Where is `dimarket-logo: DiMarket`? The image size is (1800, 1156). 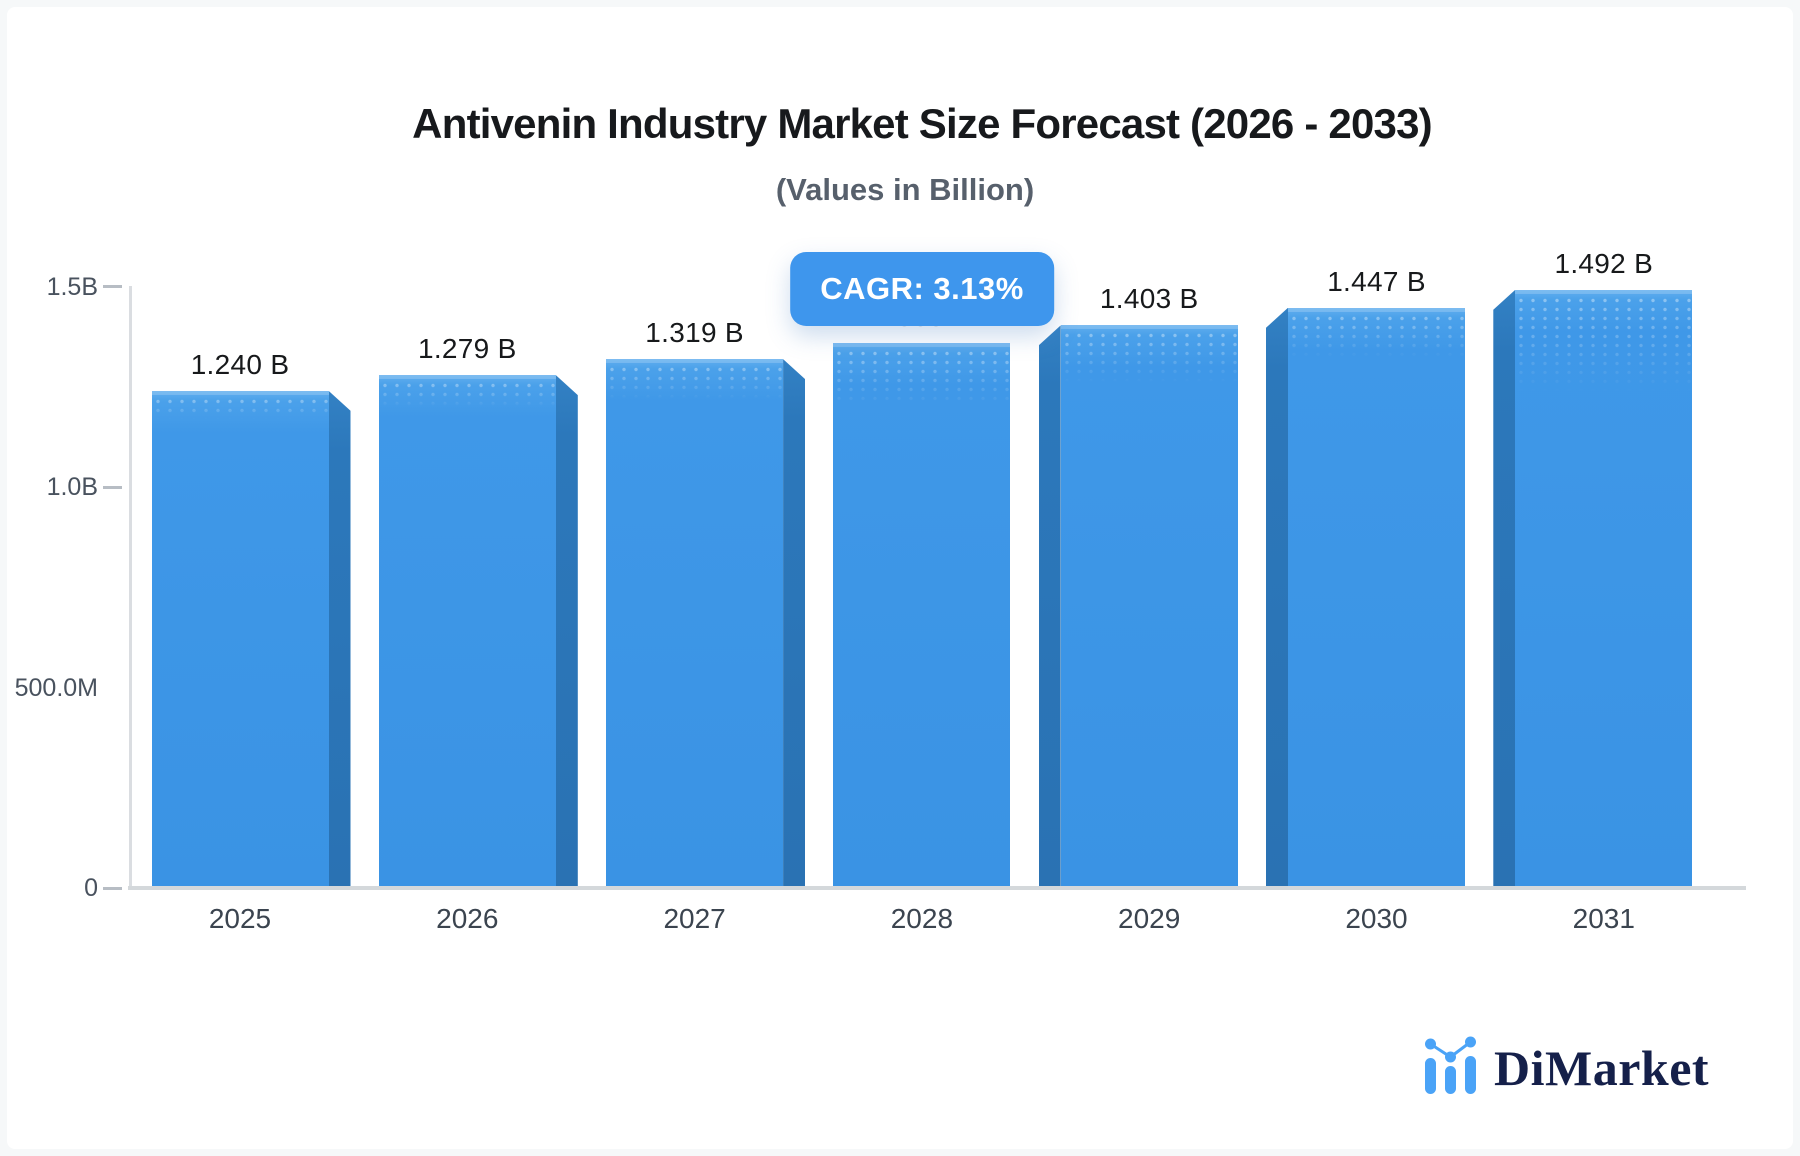
dimarket-logo: DiMarket is located at coordinates (1566, 1065).